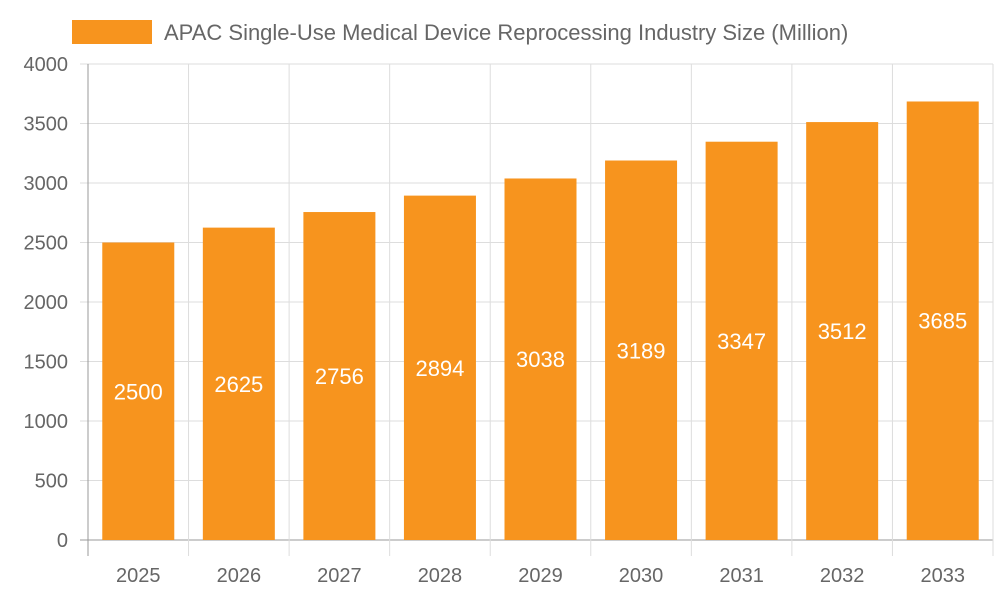 The height and width of the screenshot is (600, 1000). What do you see at coordinates (440, 576) in the screenshot?
I see `x-tick-label: 2028` at bounding box center [440, 576].